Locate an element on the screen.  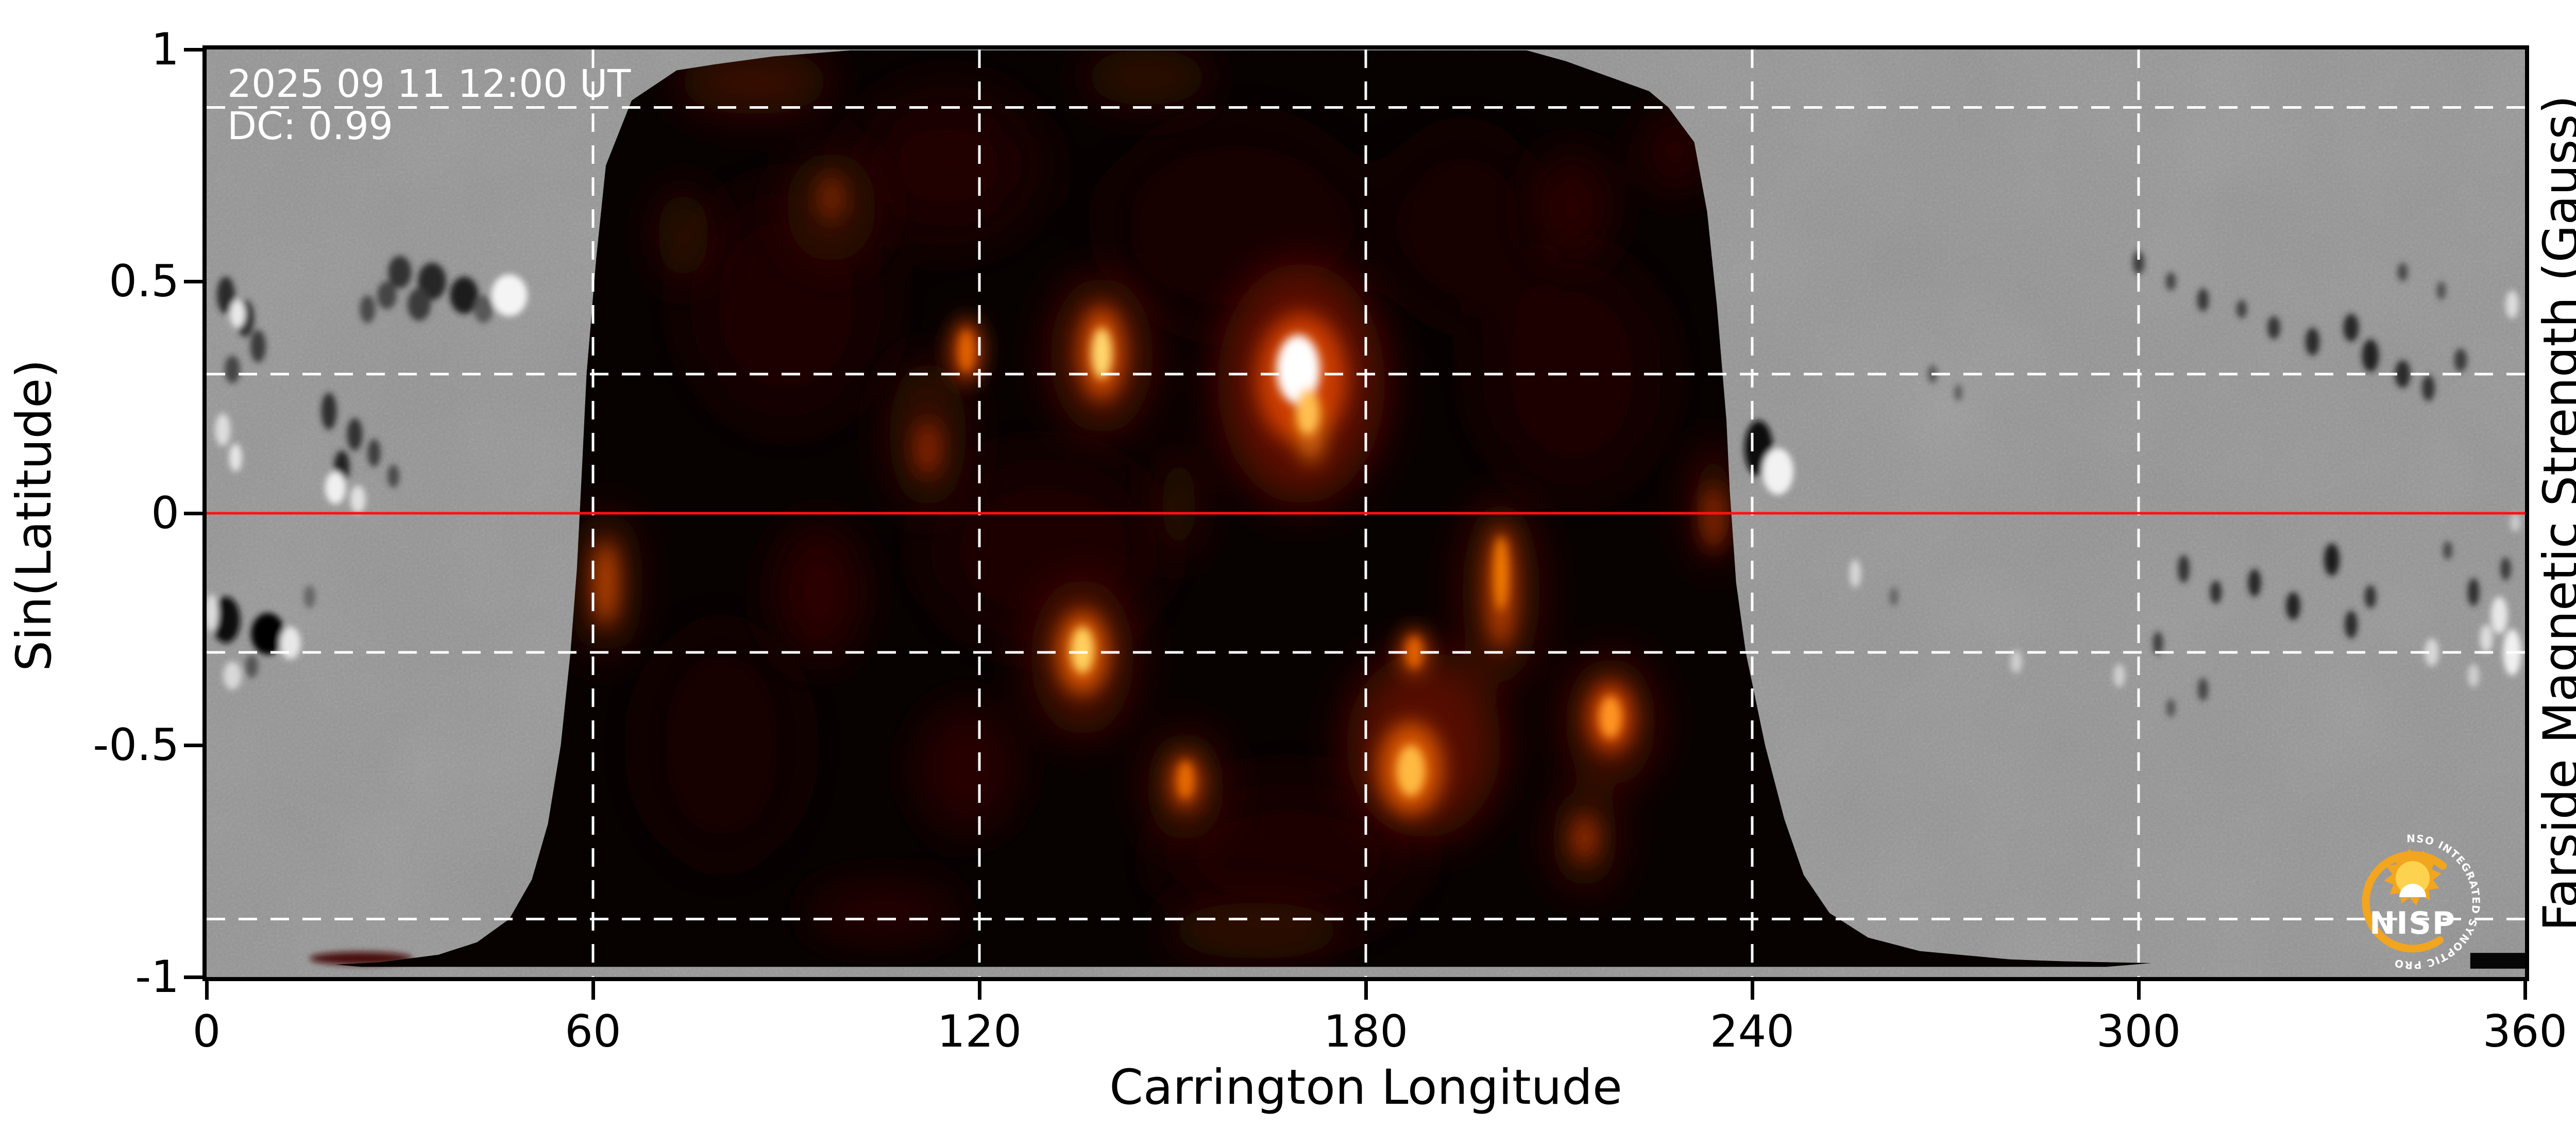
x-tick-label: 0 is located at coordinates (206, 1031).